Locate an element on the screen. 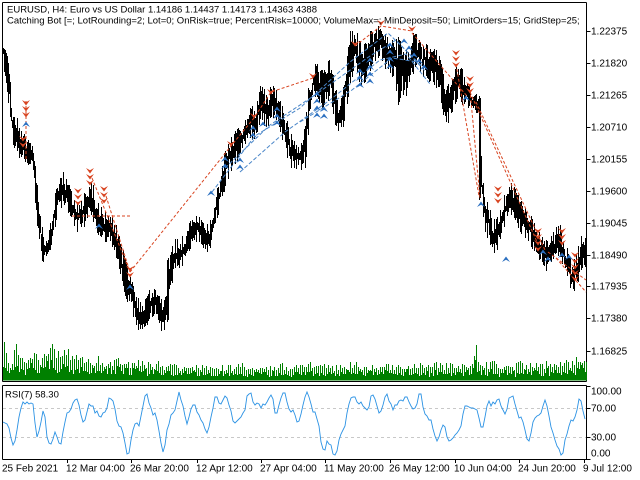 Image resolution: width=640 pixels, height=480 pixels. svg-text: 9 Jul 12:00 is located at coordinates (607, 469).